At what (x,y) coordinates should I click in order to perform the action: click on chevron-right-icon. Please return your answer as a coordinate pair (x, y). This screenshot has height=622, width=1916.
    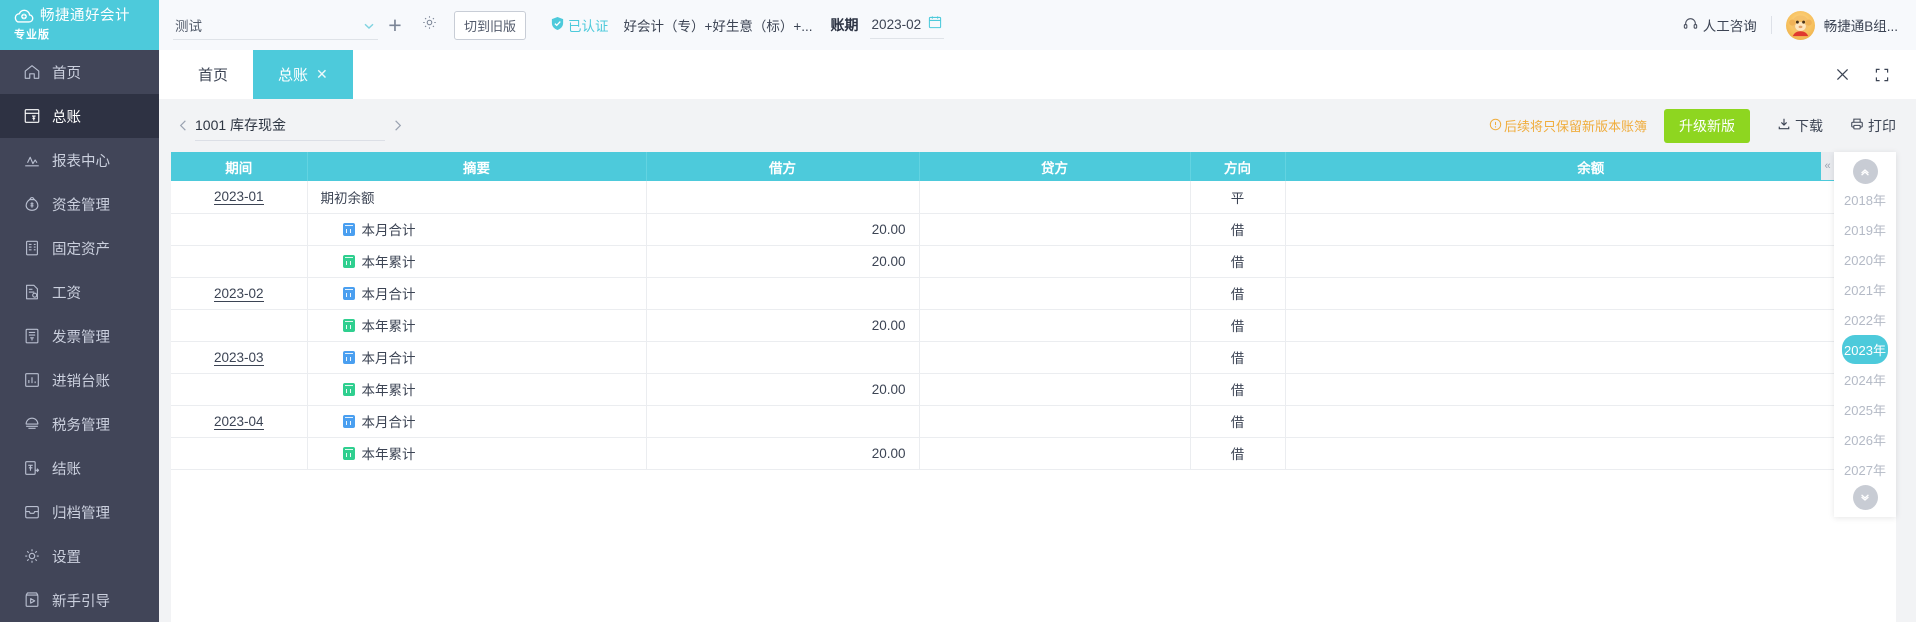
    Looking at the image, I should click on (397, 126).